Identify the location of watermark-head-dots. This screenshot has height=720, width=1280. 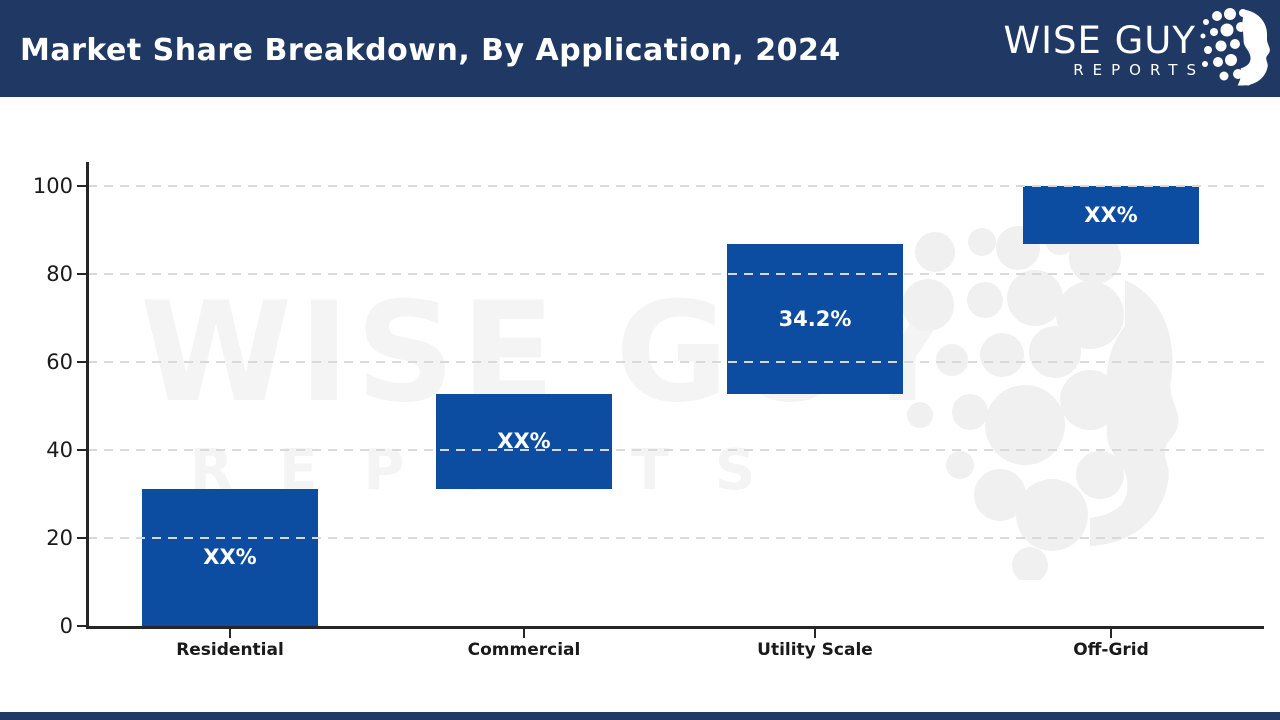
(1040, 402).